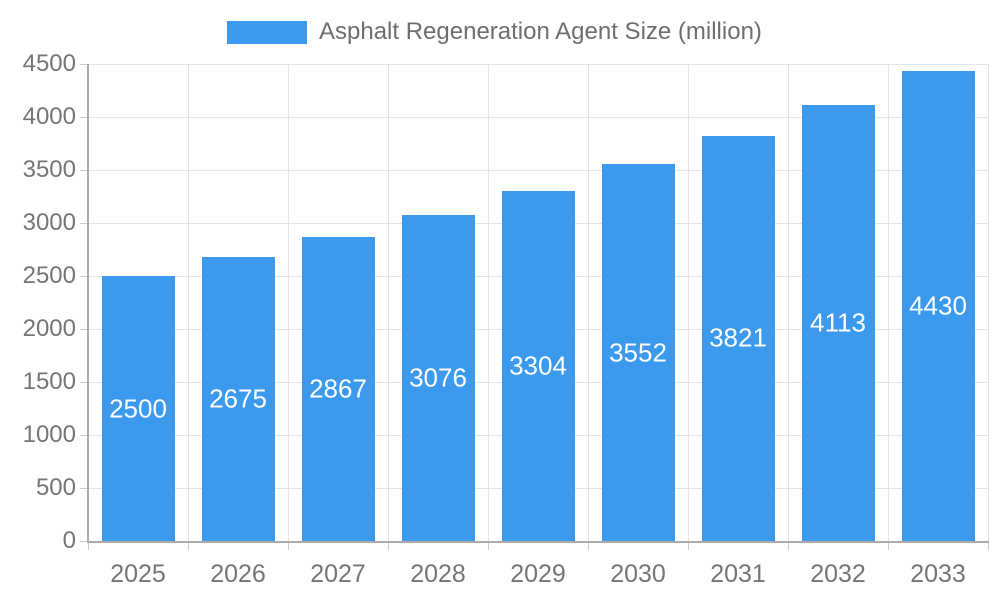 This screenshot has width=1000, height=600. I want to click on bar: 3076, so click(438, 377).